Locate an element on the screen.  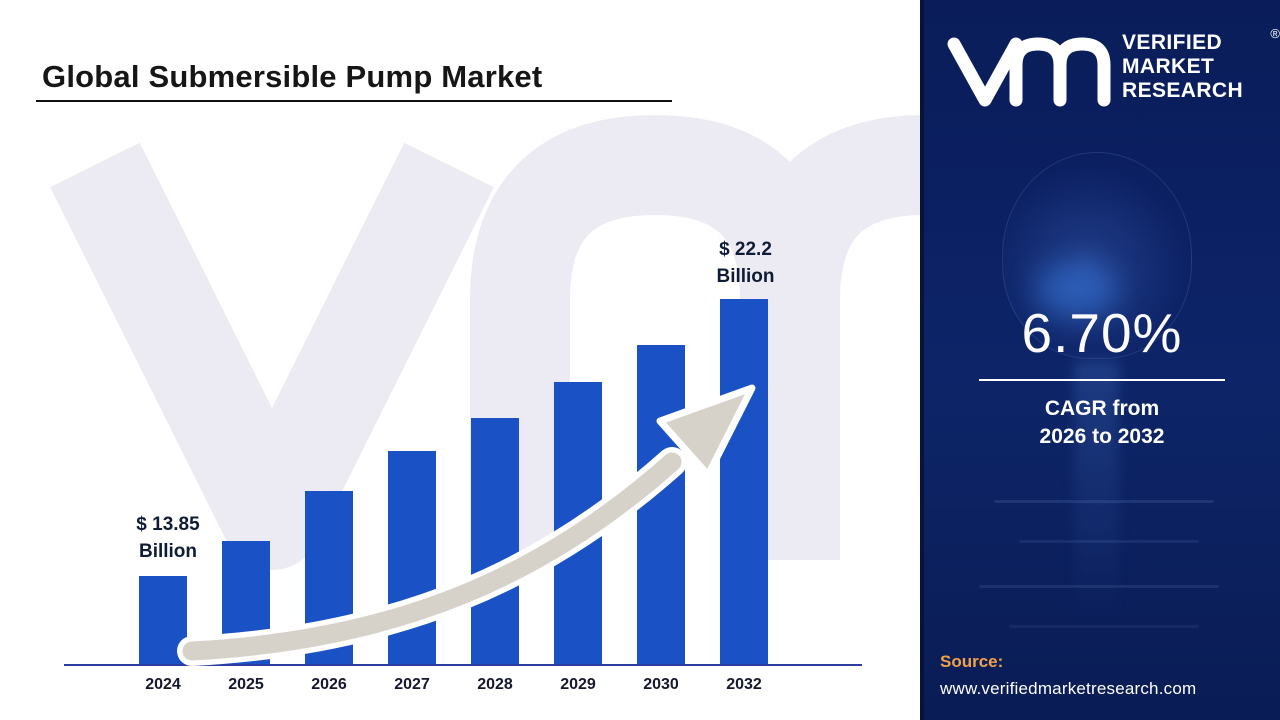
x-axis-label-2024: 2024 is located at coordinates (163, 684).